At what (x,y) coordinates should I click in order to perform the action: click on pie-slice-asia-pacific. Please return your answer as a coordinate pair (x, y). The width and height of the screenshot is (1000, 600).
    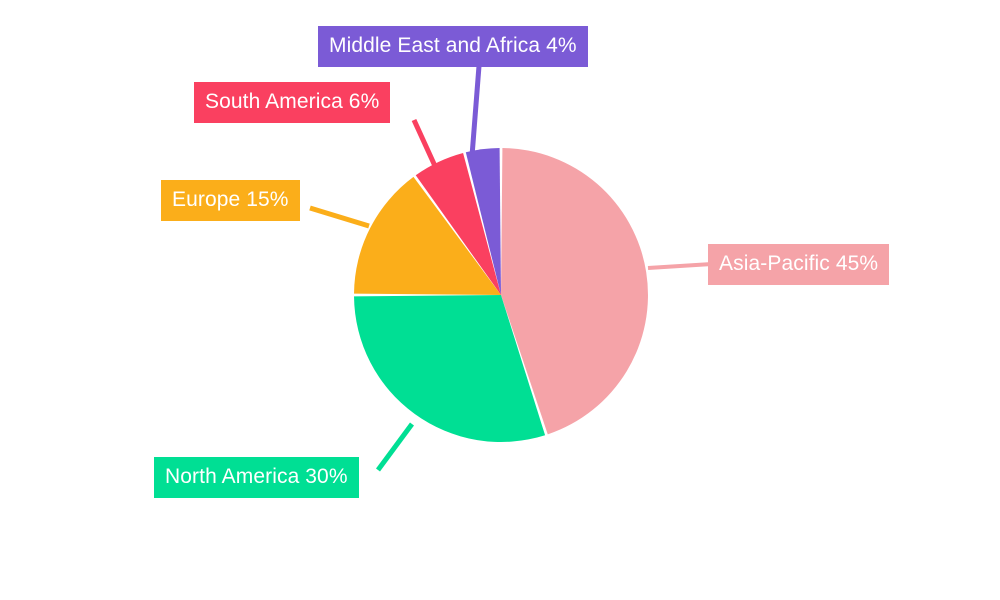
    Looking at the image, I should click on (574, 291).